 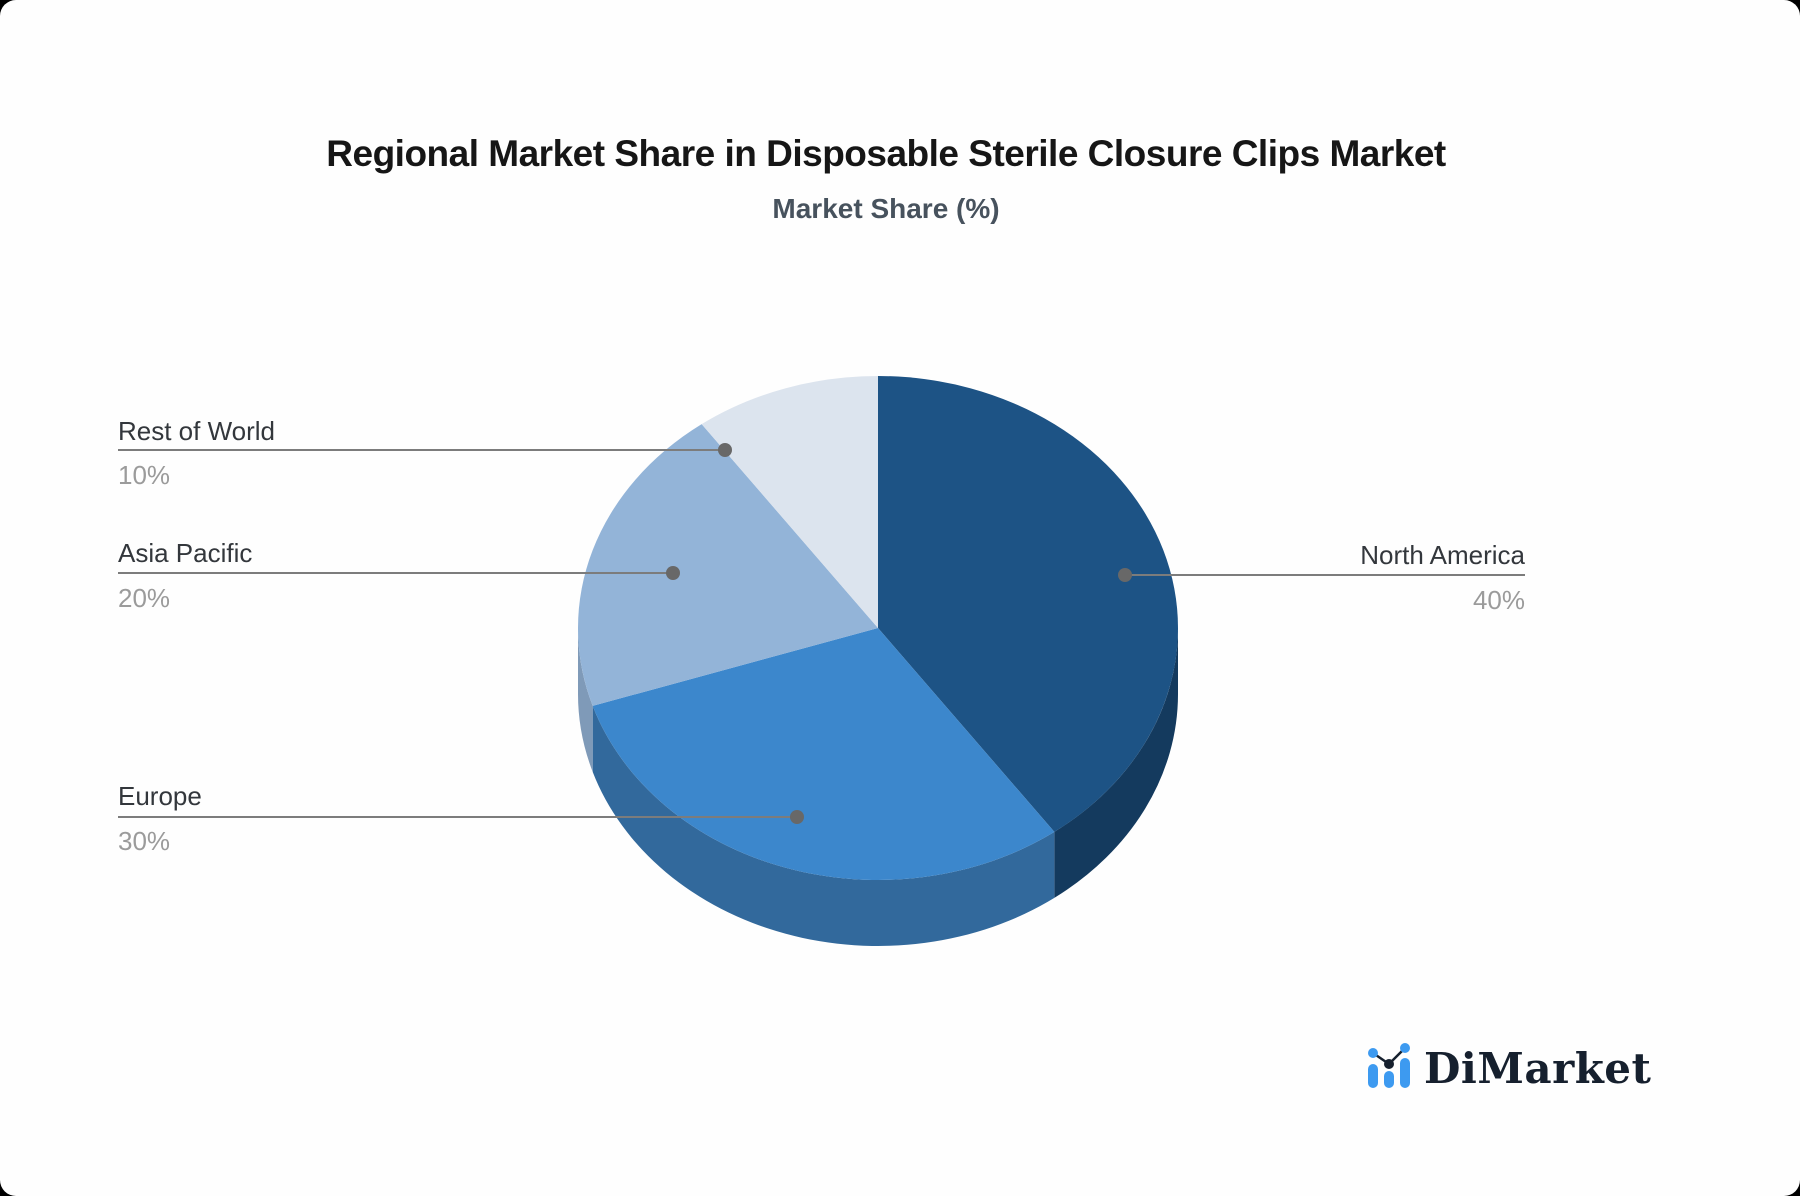 I want to click on brand-logo-text: DiMarket, so click(x=1538, y=1068).